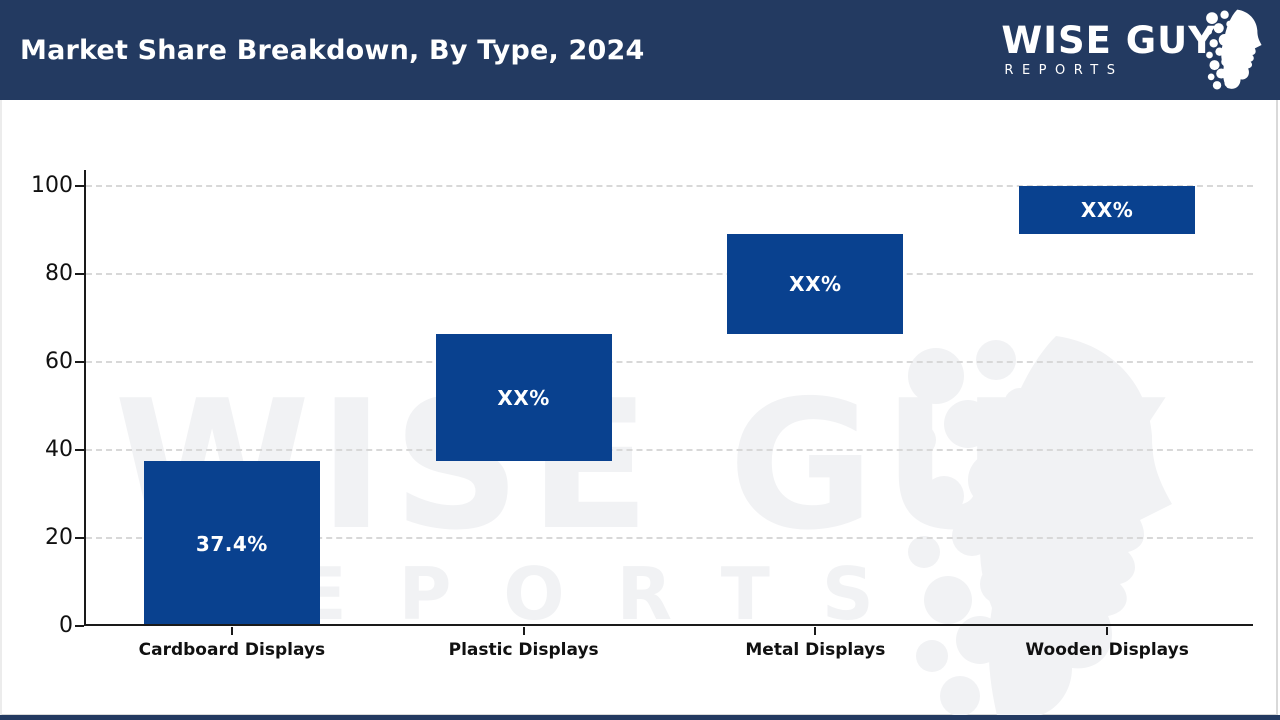  I want to click on y-tick-label: 0, so click(66, 625).